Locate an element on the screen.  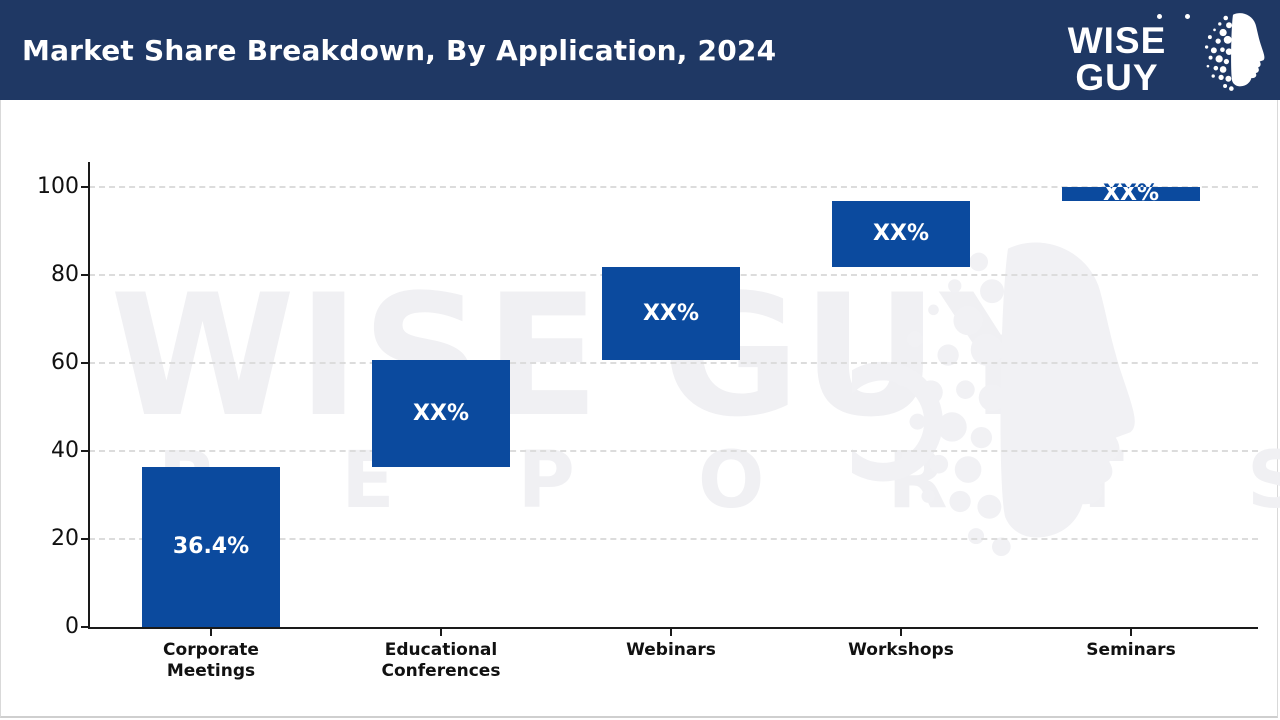
bar-value-label-seminars: XX% is located at coordinates (1131, 194).